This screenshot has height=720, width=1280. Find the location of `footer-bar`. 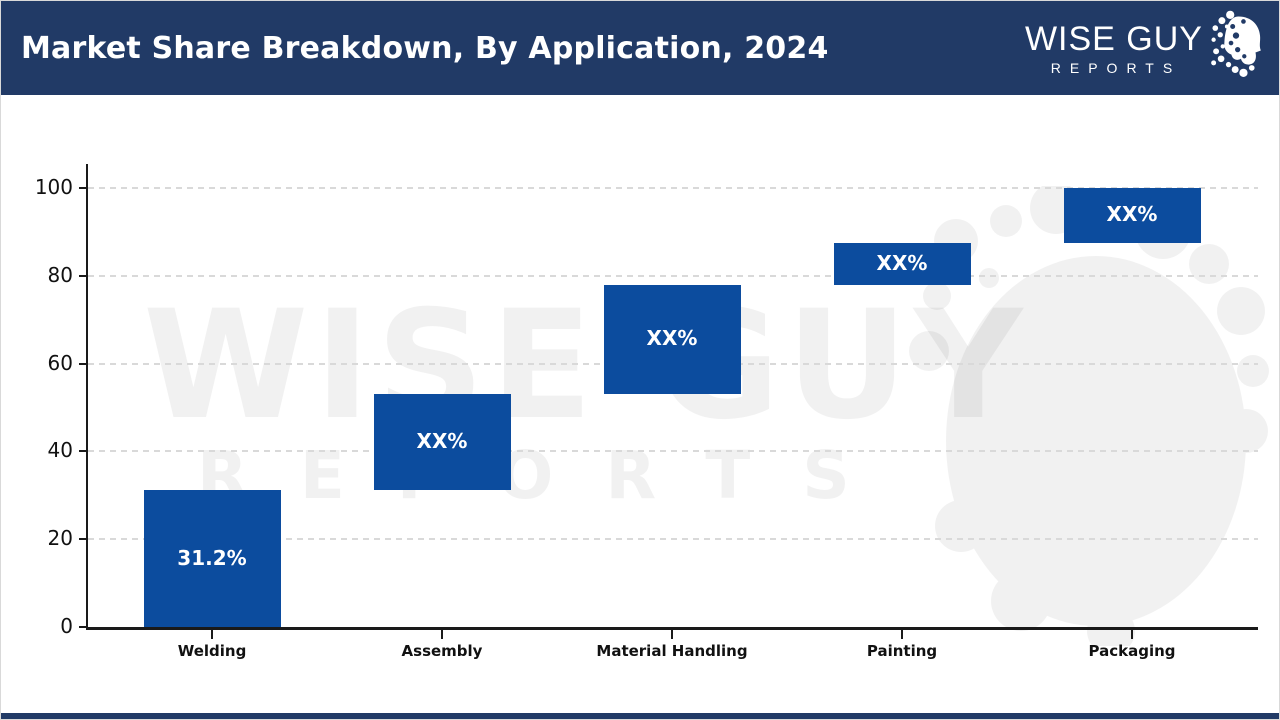

footer-bar is located at coordinates (640, 716).